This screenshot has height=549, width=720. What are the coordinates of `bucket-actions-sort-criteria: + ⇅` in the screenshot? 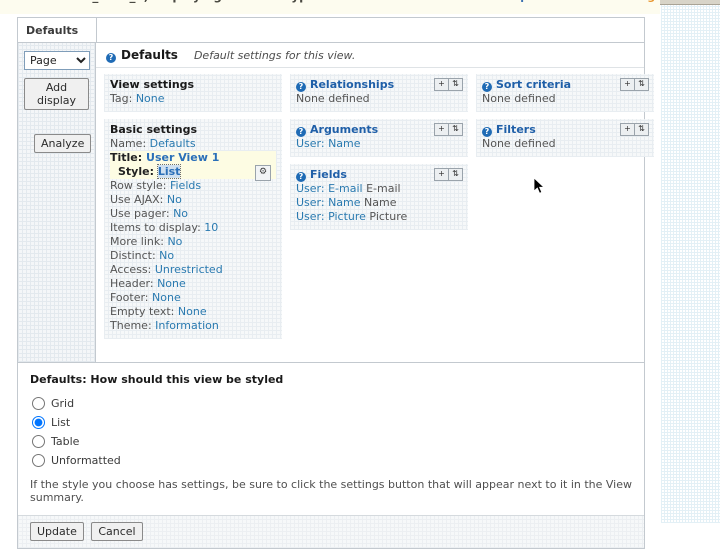 It's located at (634, 84).